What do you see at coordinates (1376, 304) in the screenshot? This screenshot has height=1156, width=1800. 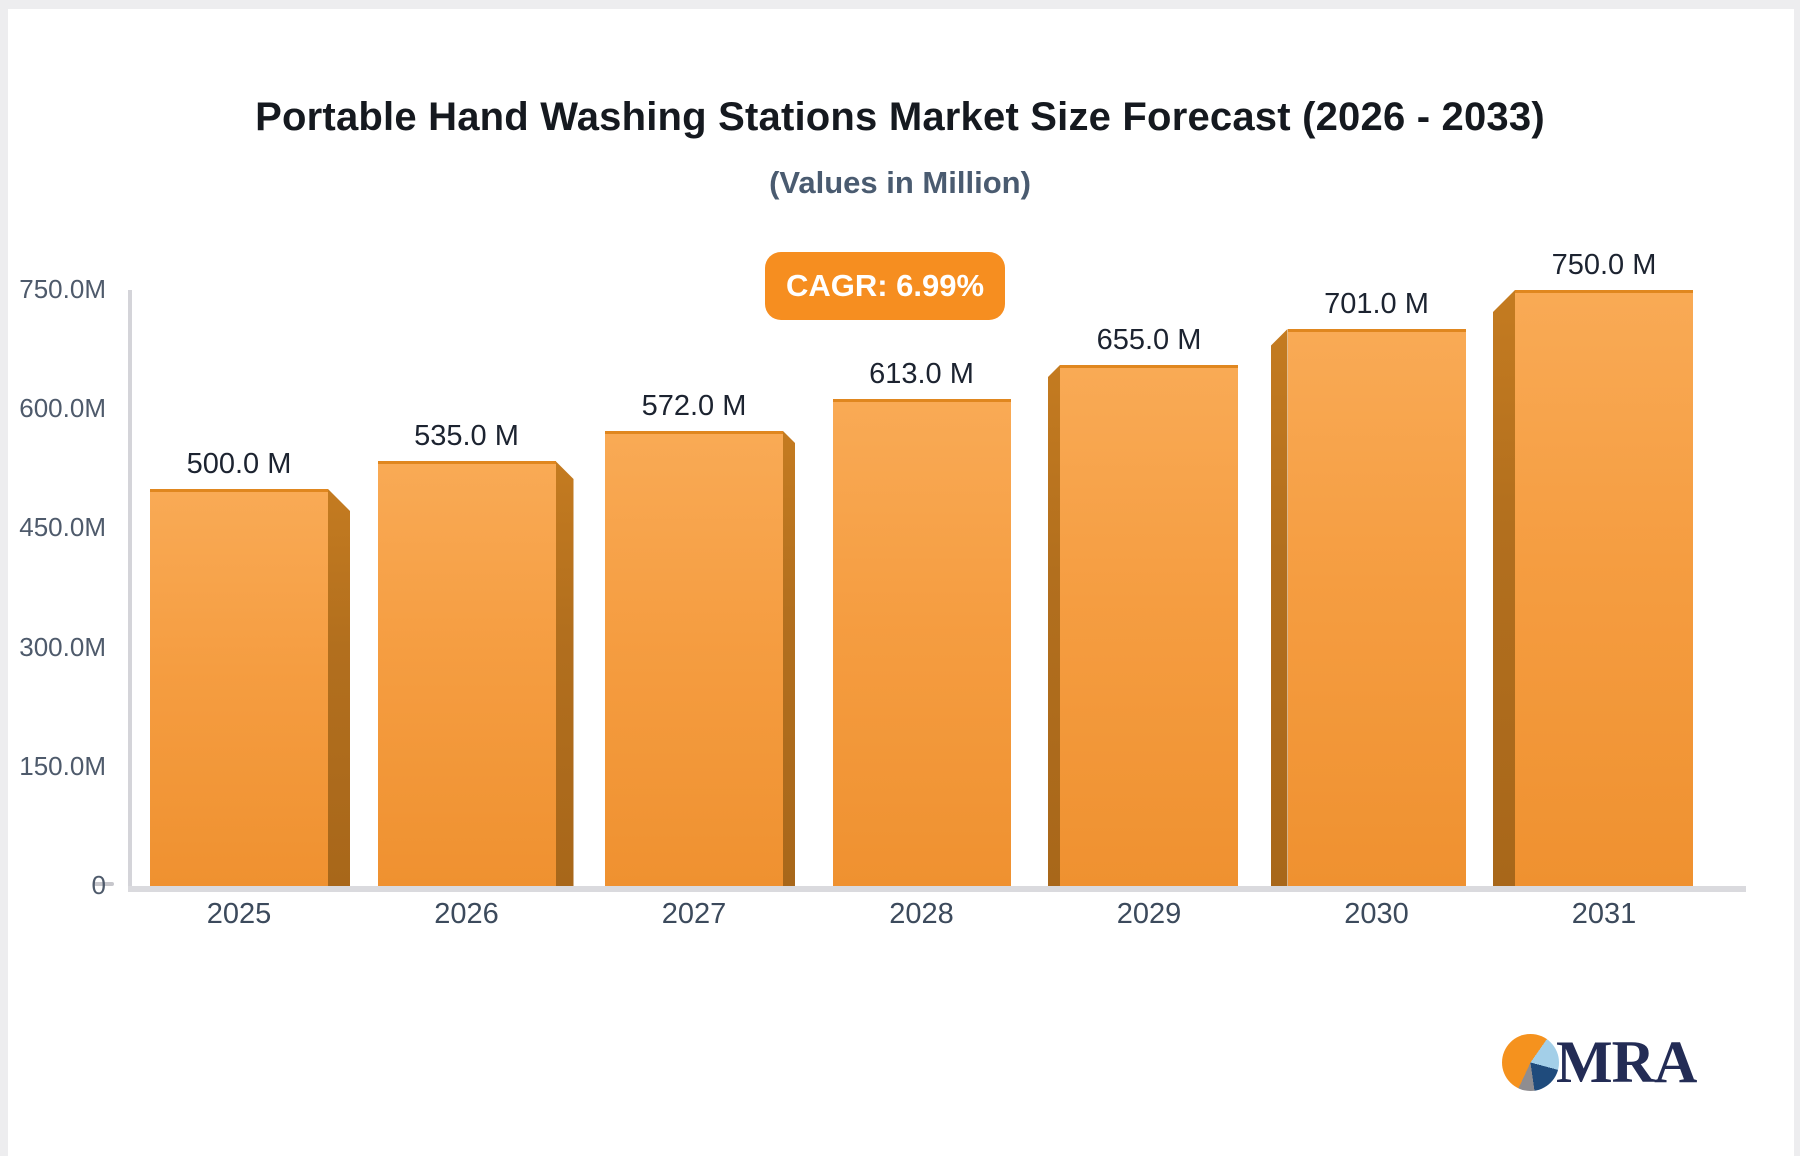 I see `bar-value-label: 701.0 M` at bounding box center [1376, 304].